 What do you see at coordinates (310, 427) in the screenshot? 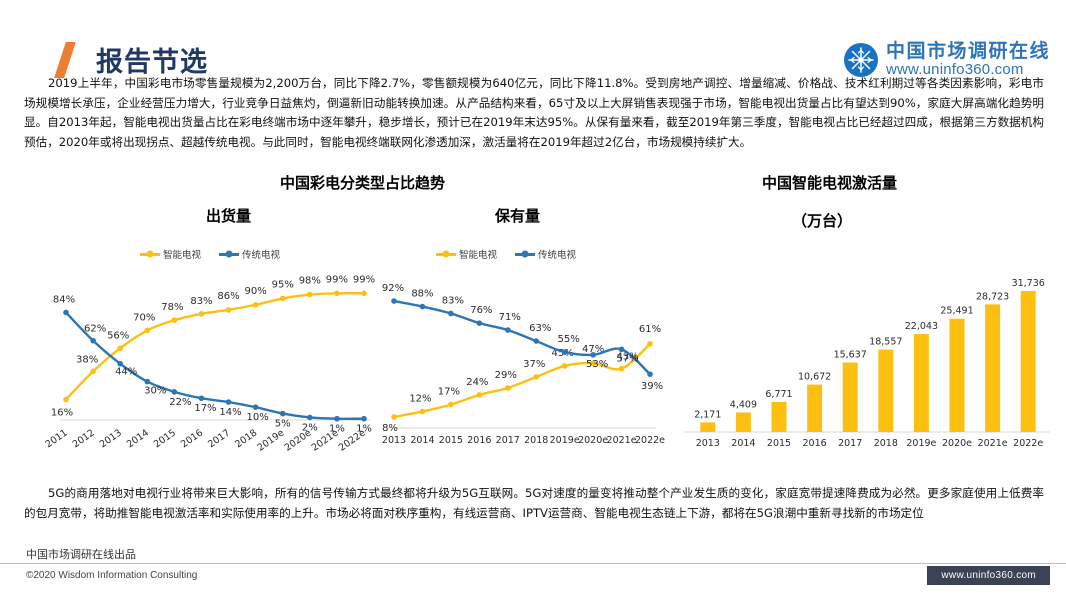
I see `data-label: 2%` at bounding box center [310, 427].